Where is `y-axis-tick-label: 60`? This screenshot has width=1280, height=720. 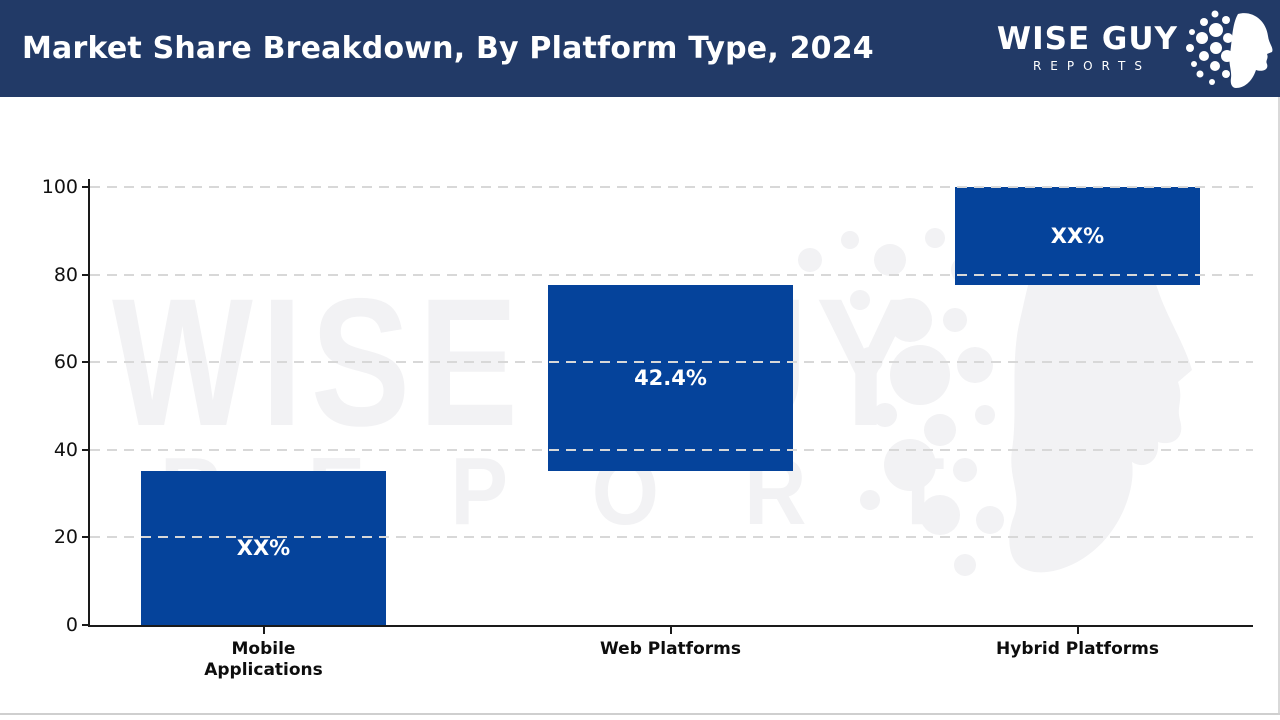 y-axis-tick-label: 60 is located at coordinates (65, 362).